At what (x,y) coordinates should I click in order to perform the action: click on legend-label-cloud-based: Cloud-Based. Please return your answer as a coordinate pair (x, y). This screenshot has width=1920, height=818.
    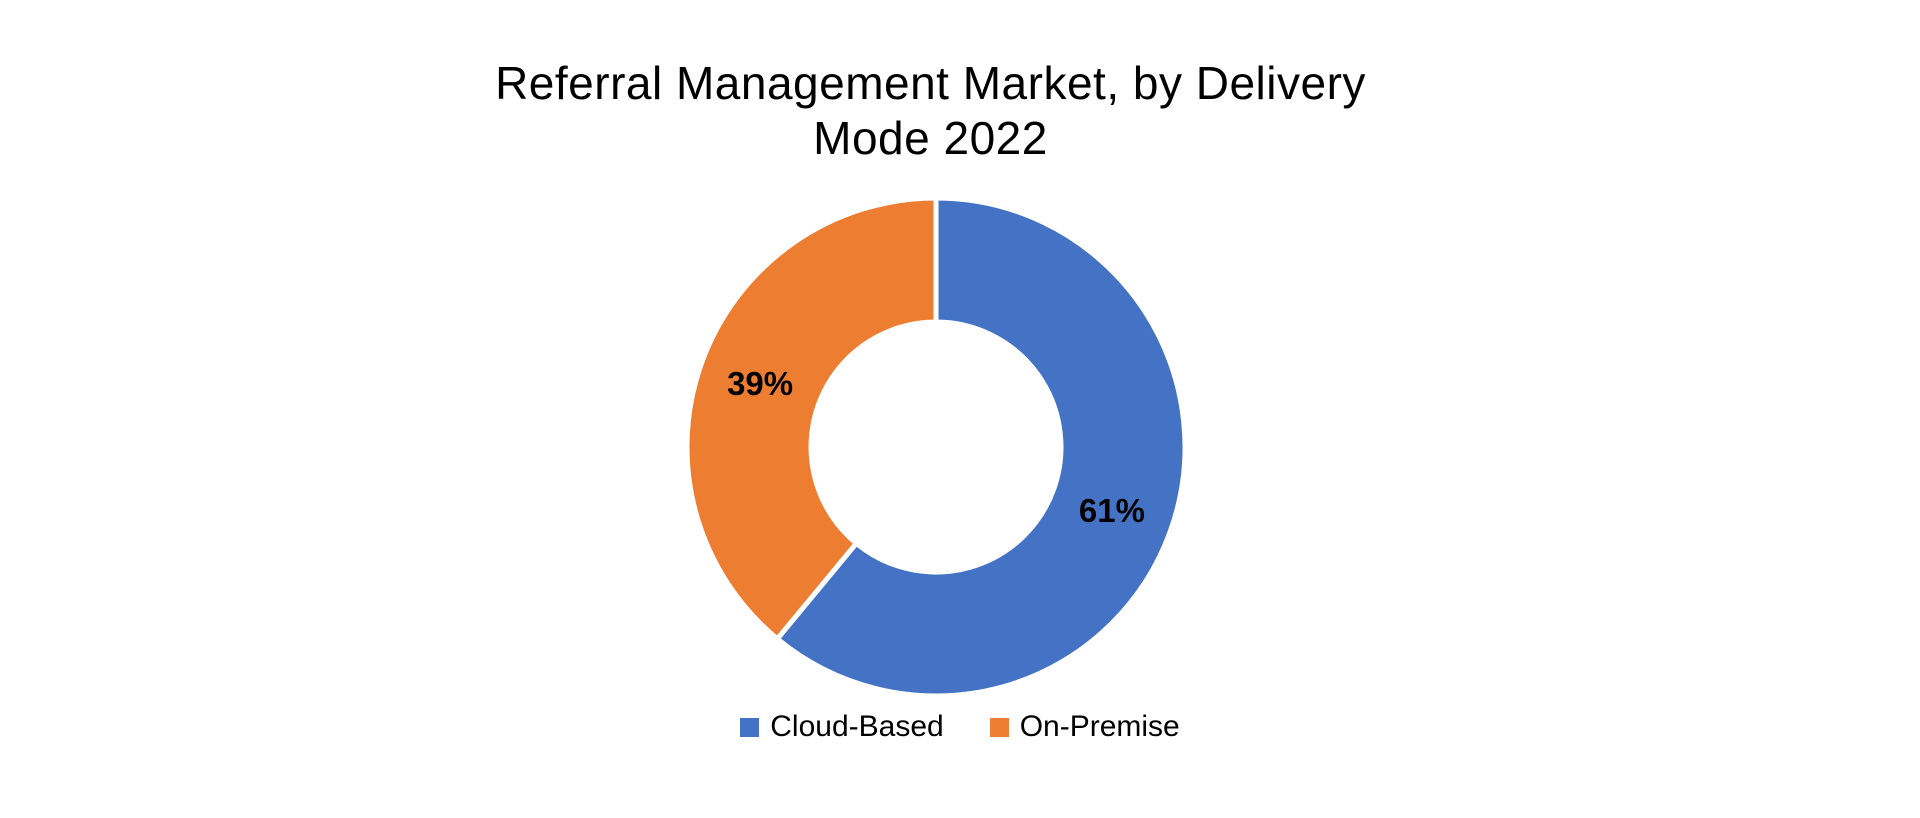
    Looking at the image, I should click on (857, 726).